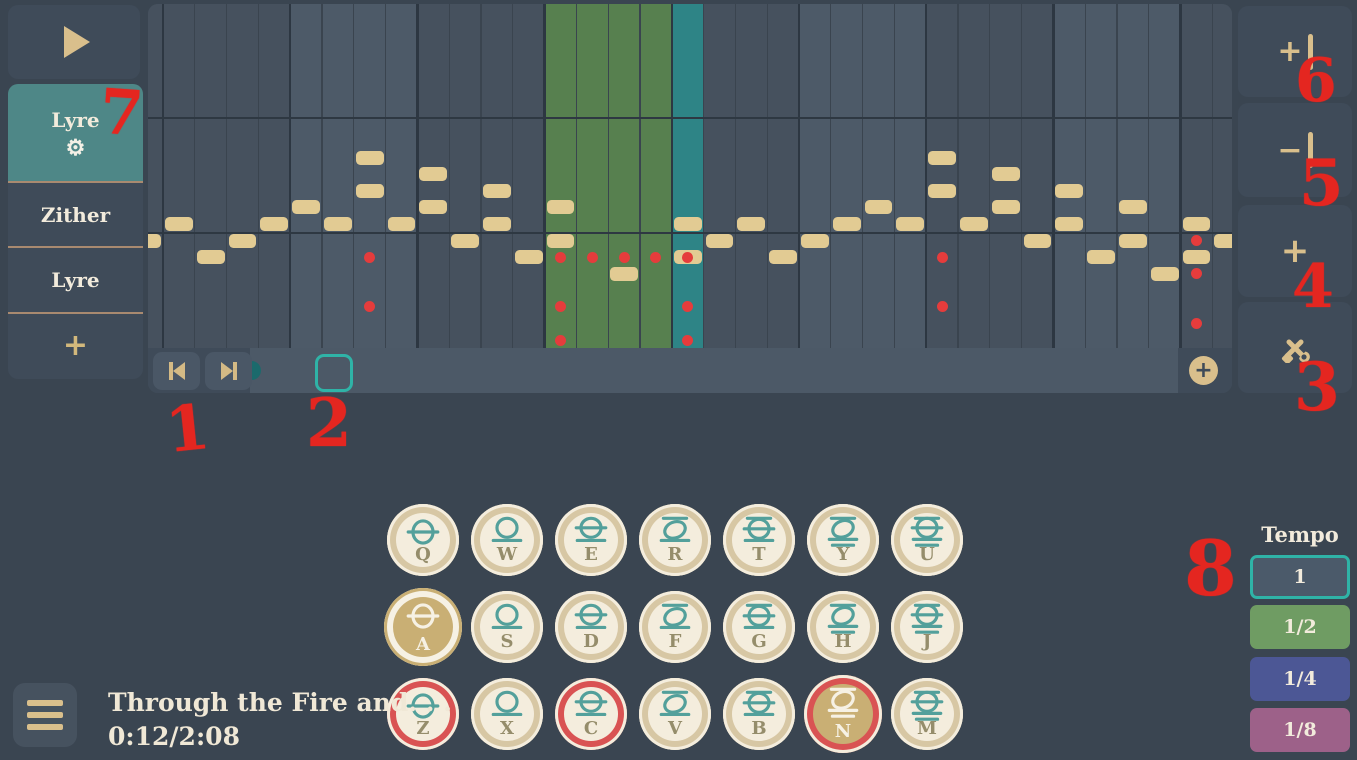  I want to click on track-tile-lyre-0: Lyre ⚙, so click(75, 132).